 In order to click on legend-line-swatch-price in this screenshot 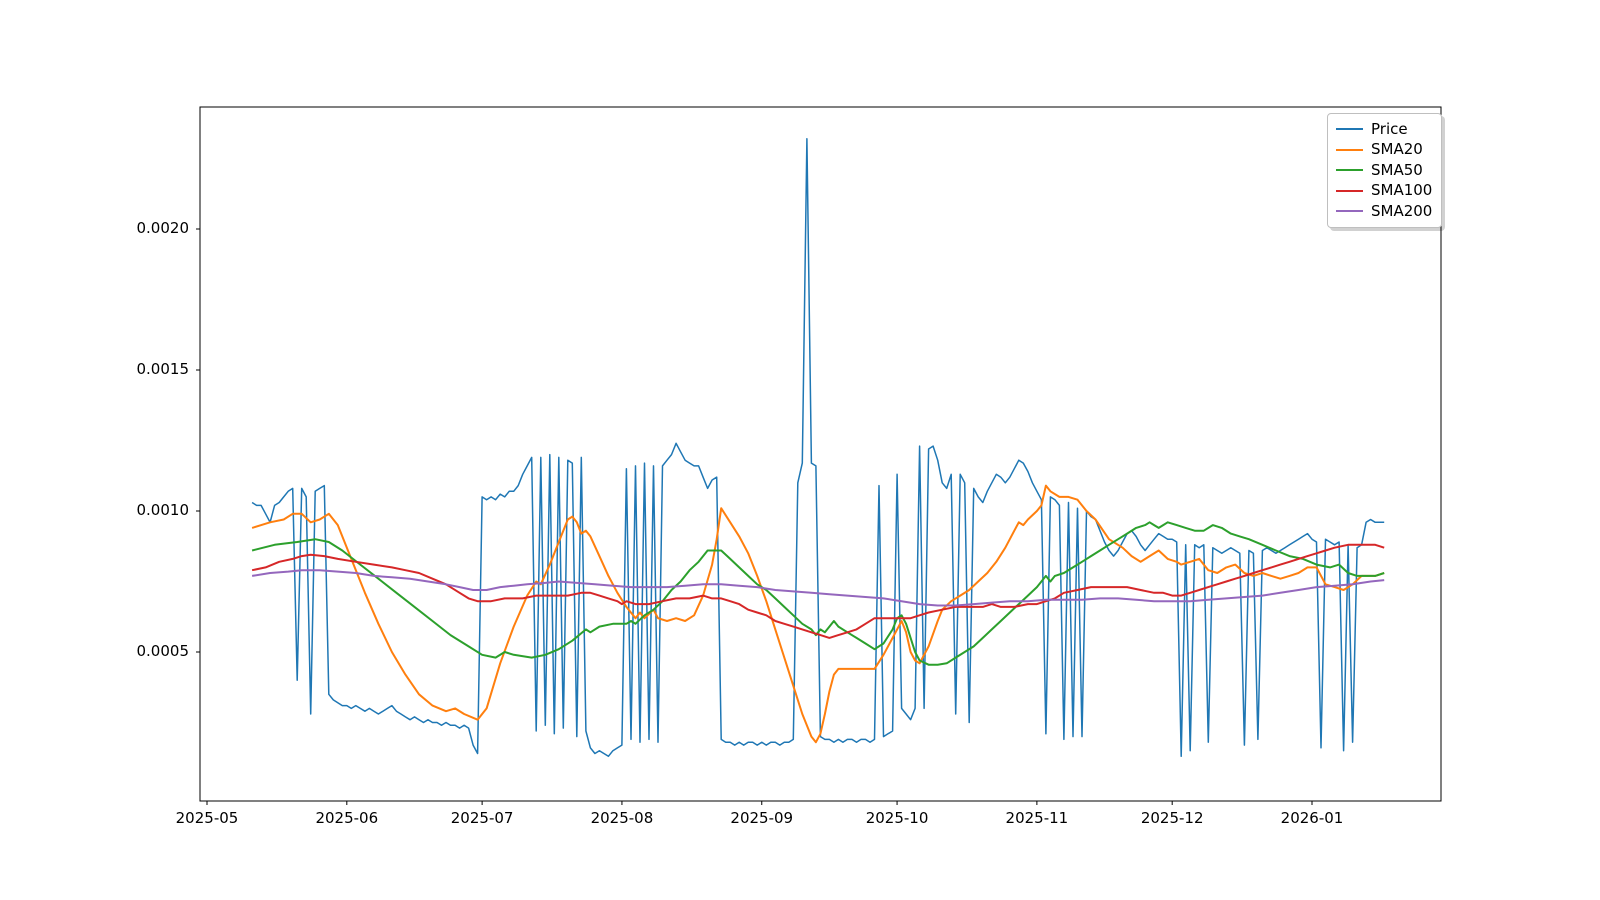, I will do `click(1349, 129)`.